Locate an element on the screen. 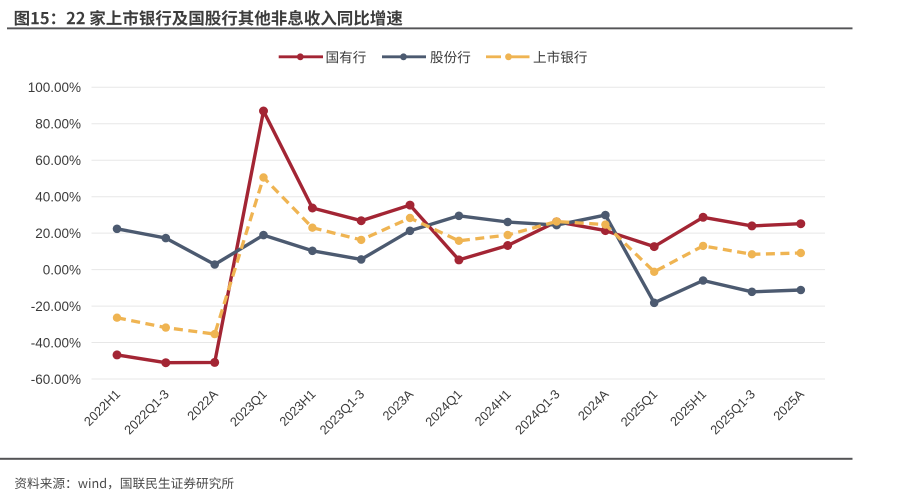 The height and width of the screenshot is (490, 900). svg-text: 60.00% is located at coordinates (58, 160).